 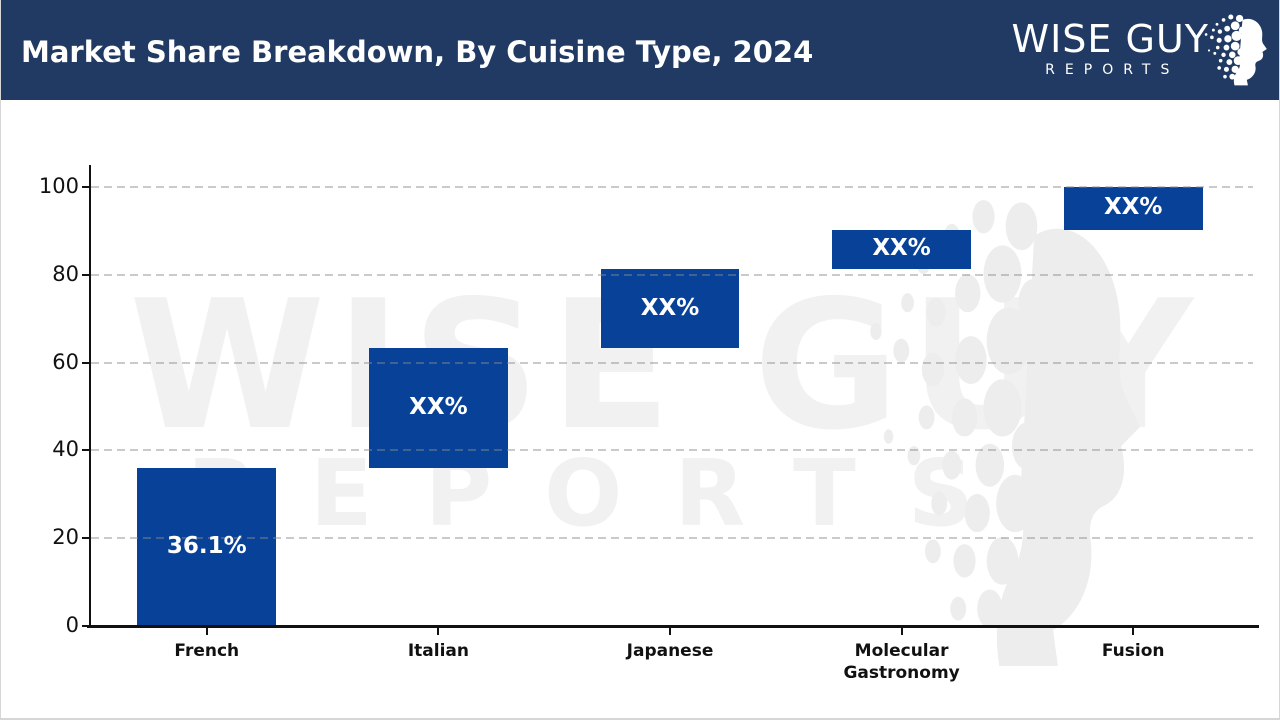 I want to click on bar-italian, so click(x=438, y=408).